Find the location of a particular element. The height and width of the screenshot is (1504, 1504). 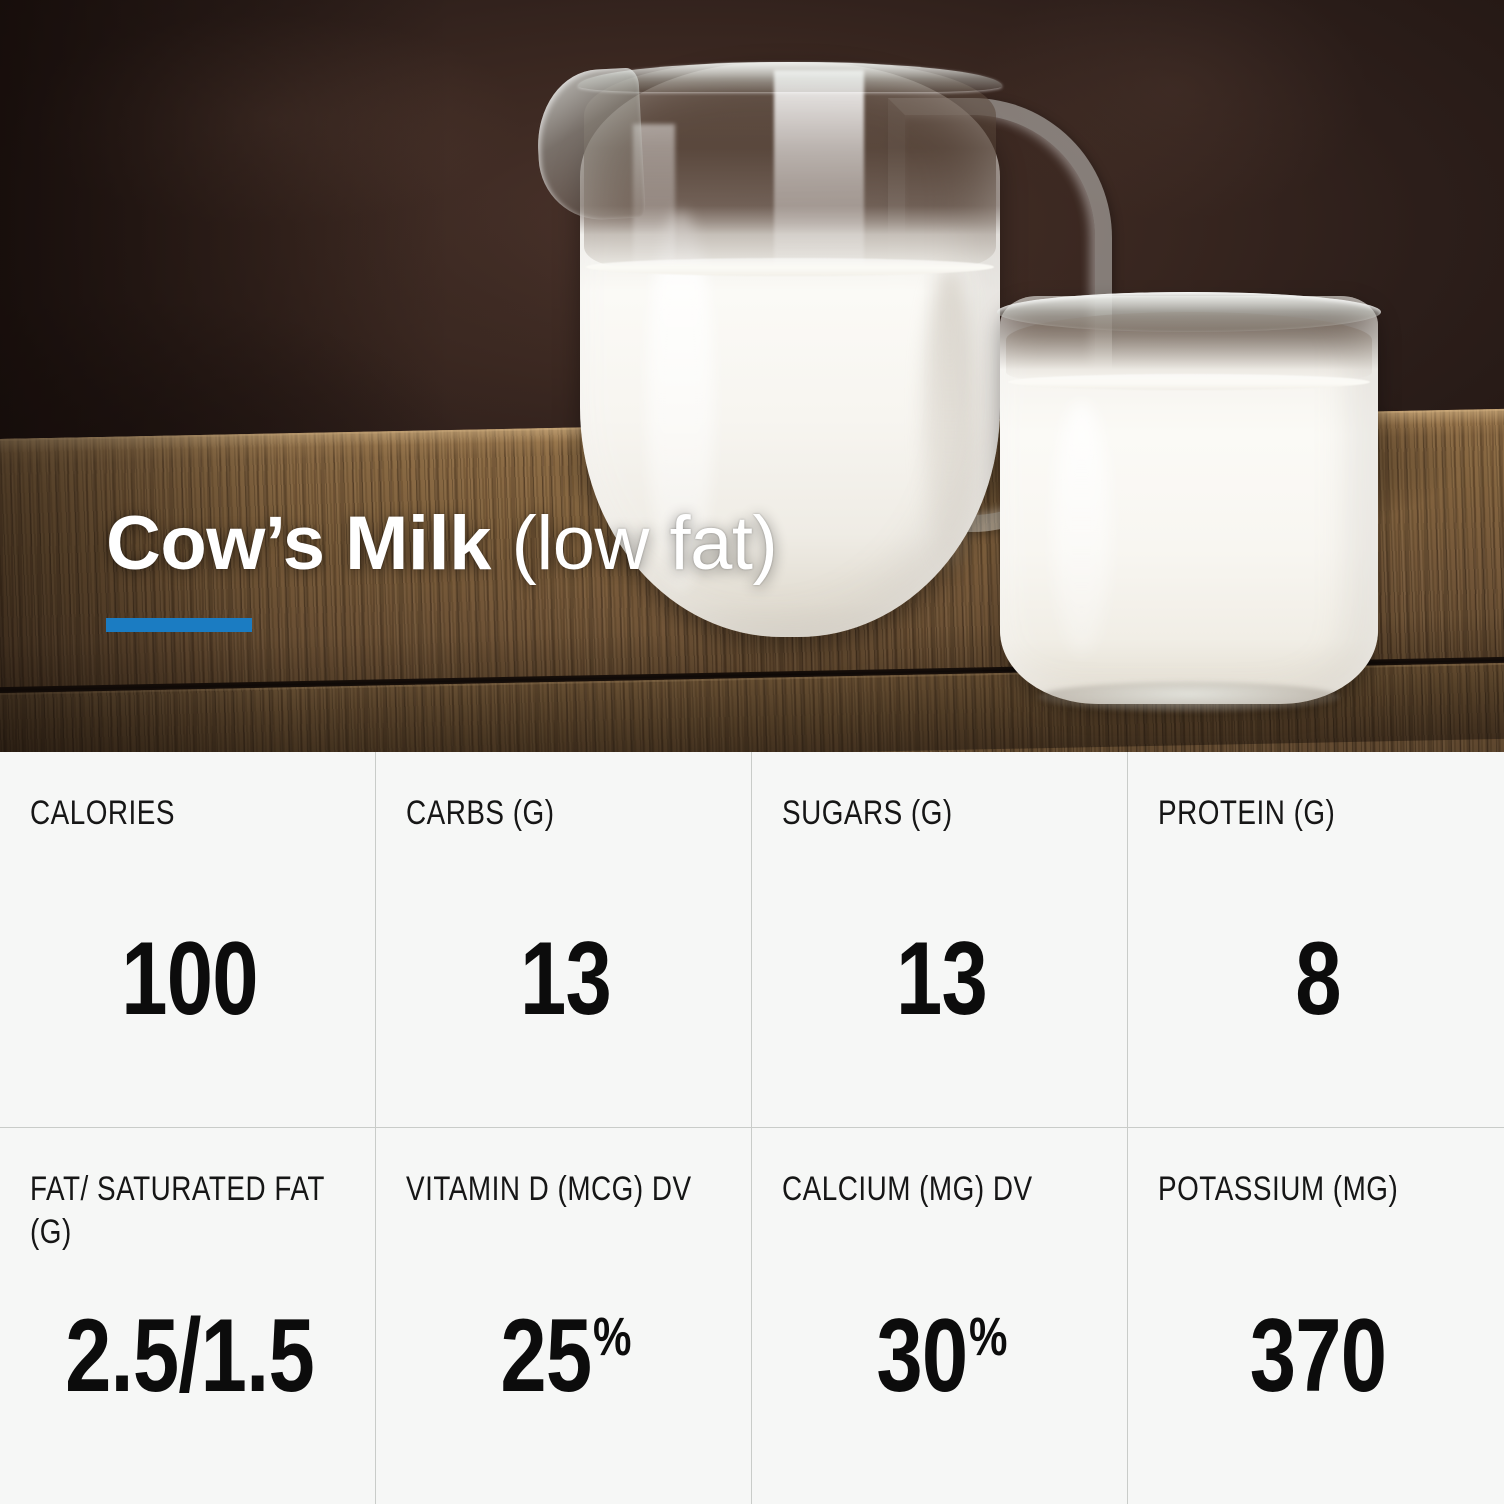

stat-label: FAT/ SATURATED FAT (G) is located at coordinates (177, 1210).